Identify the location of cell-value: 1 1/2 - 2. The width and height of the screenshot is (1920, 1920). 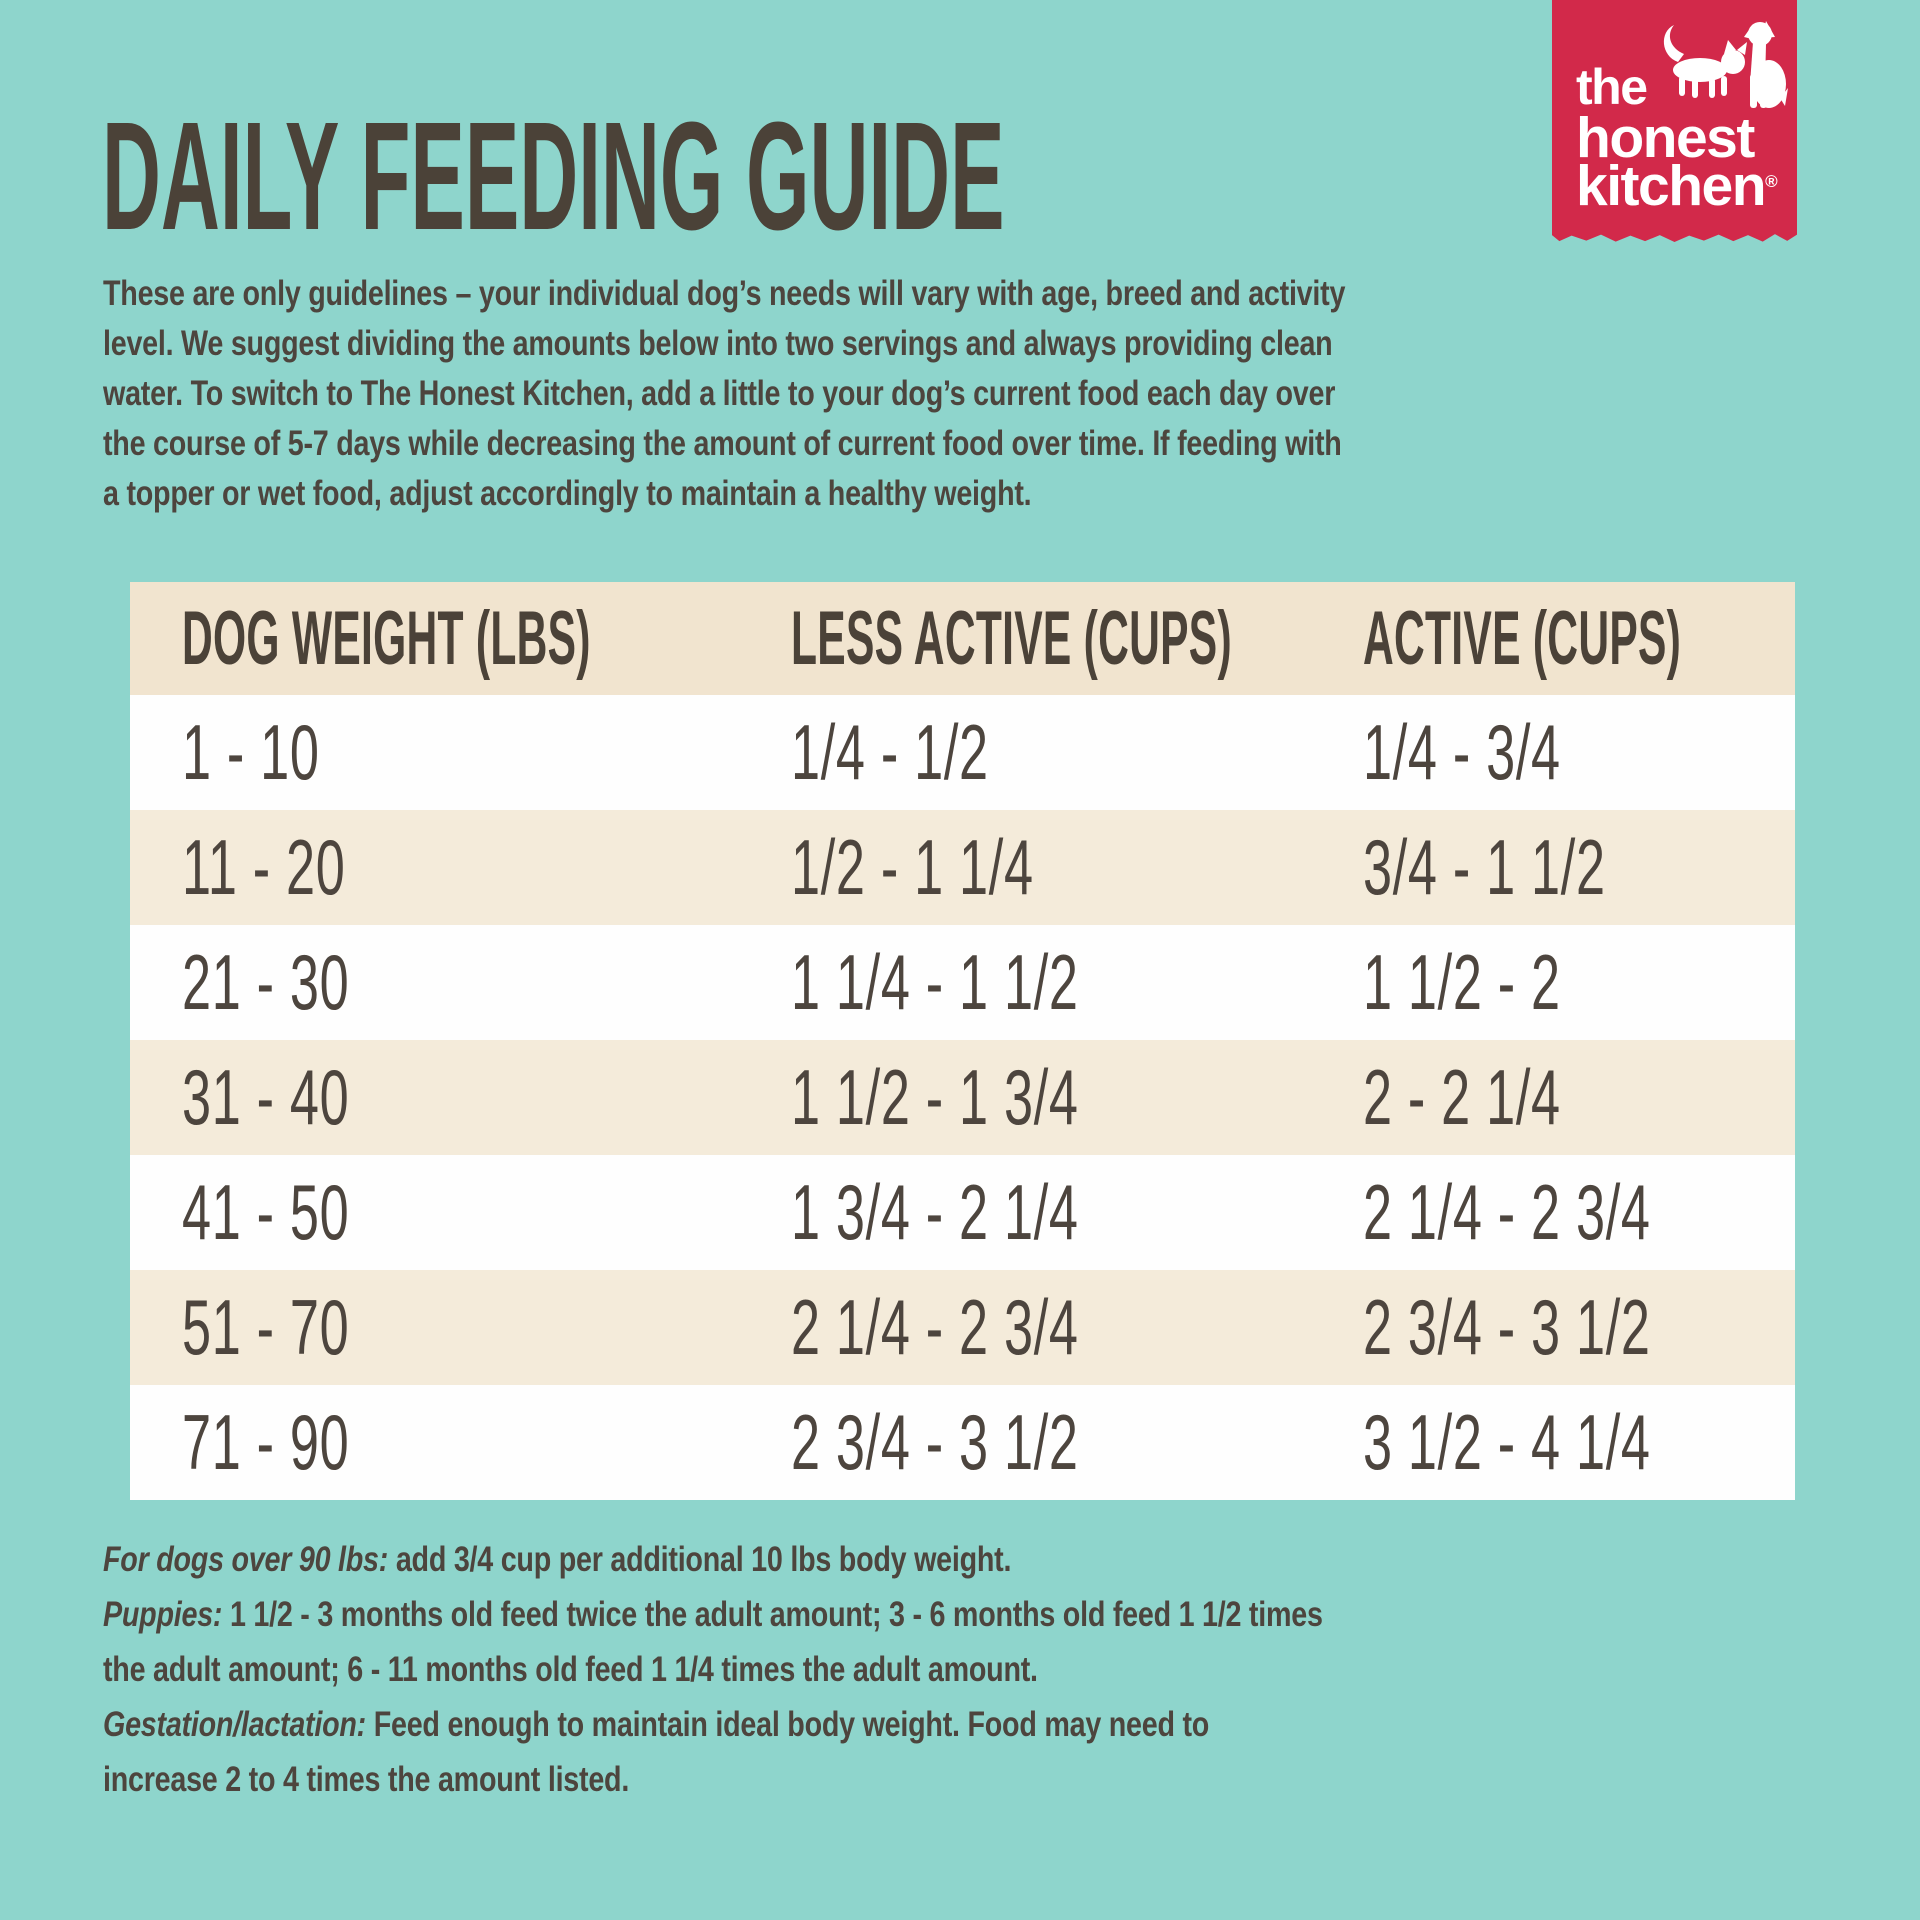
(1462, 982).